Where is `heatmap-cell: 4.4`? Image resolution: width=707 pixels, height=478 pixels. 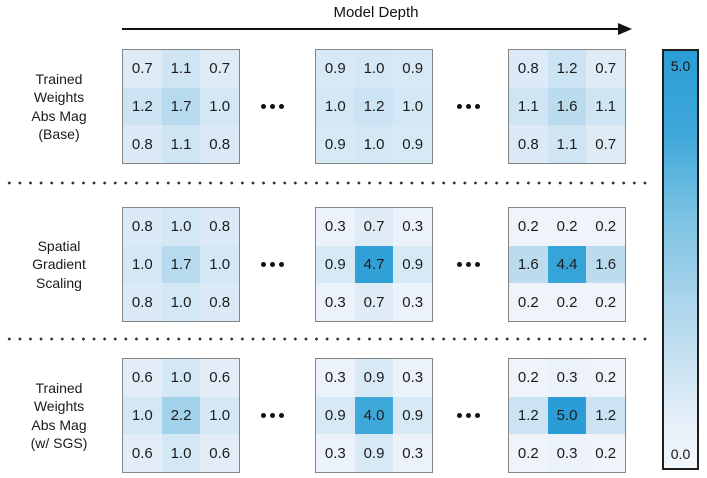
heatmap-cell: 4.4 is located at coordinates (567, 264).